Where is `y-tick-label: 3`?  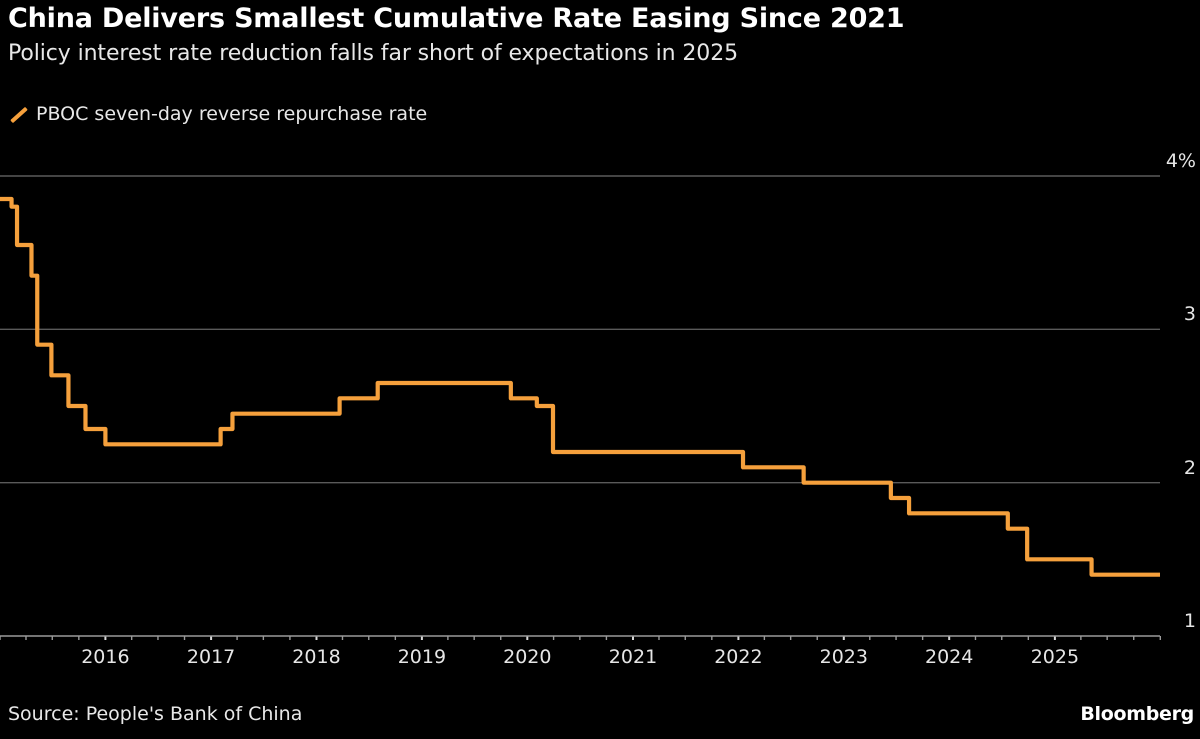
y-tick-label: 3 is located at coordinates (1189, 314).